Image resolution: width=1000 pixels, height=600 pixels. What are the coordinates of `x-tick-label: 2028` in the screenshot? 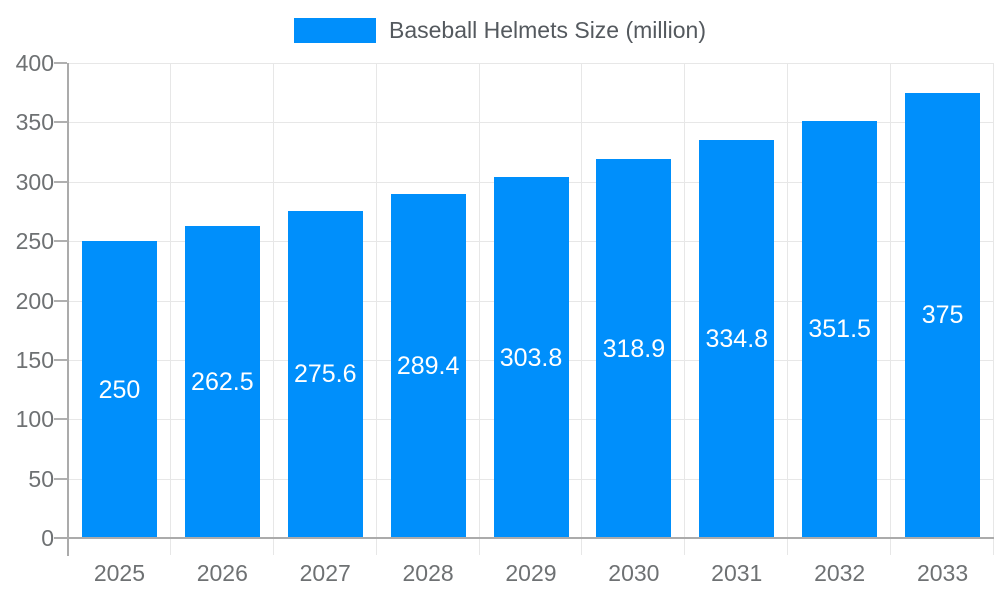 It's located at (428, 573).